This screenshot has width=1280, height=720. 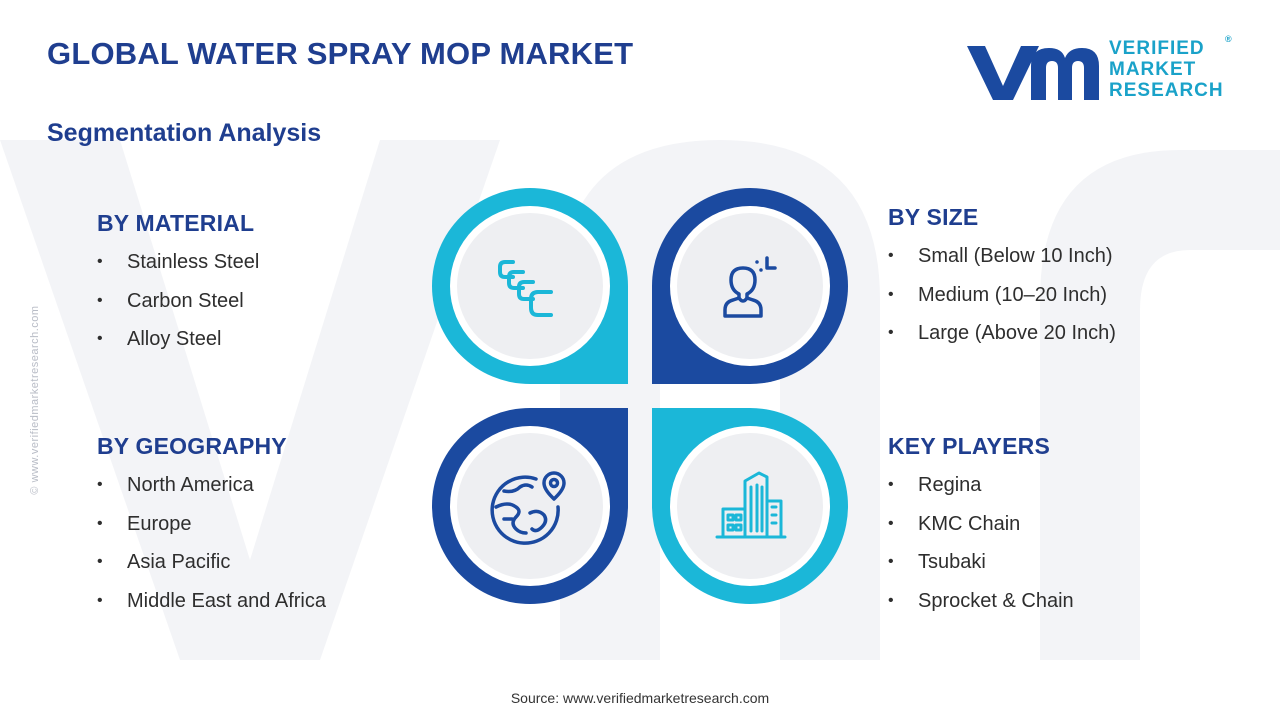 What do you see at coordinates (750, 287) in the screenshot?
I see `person-size-icon` at bounding box center [750, 287].